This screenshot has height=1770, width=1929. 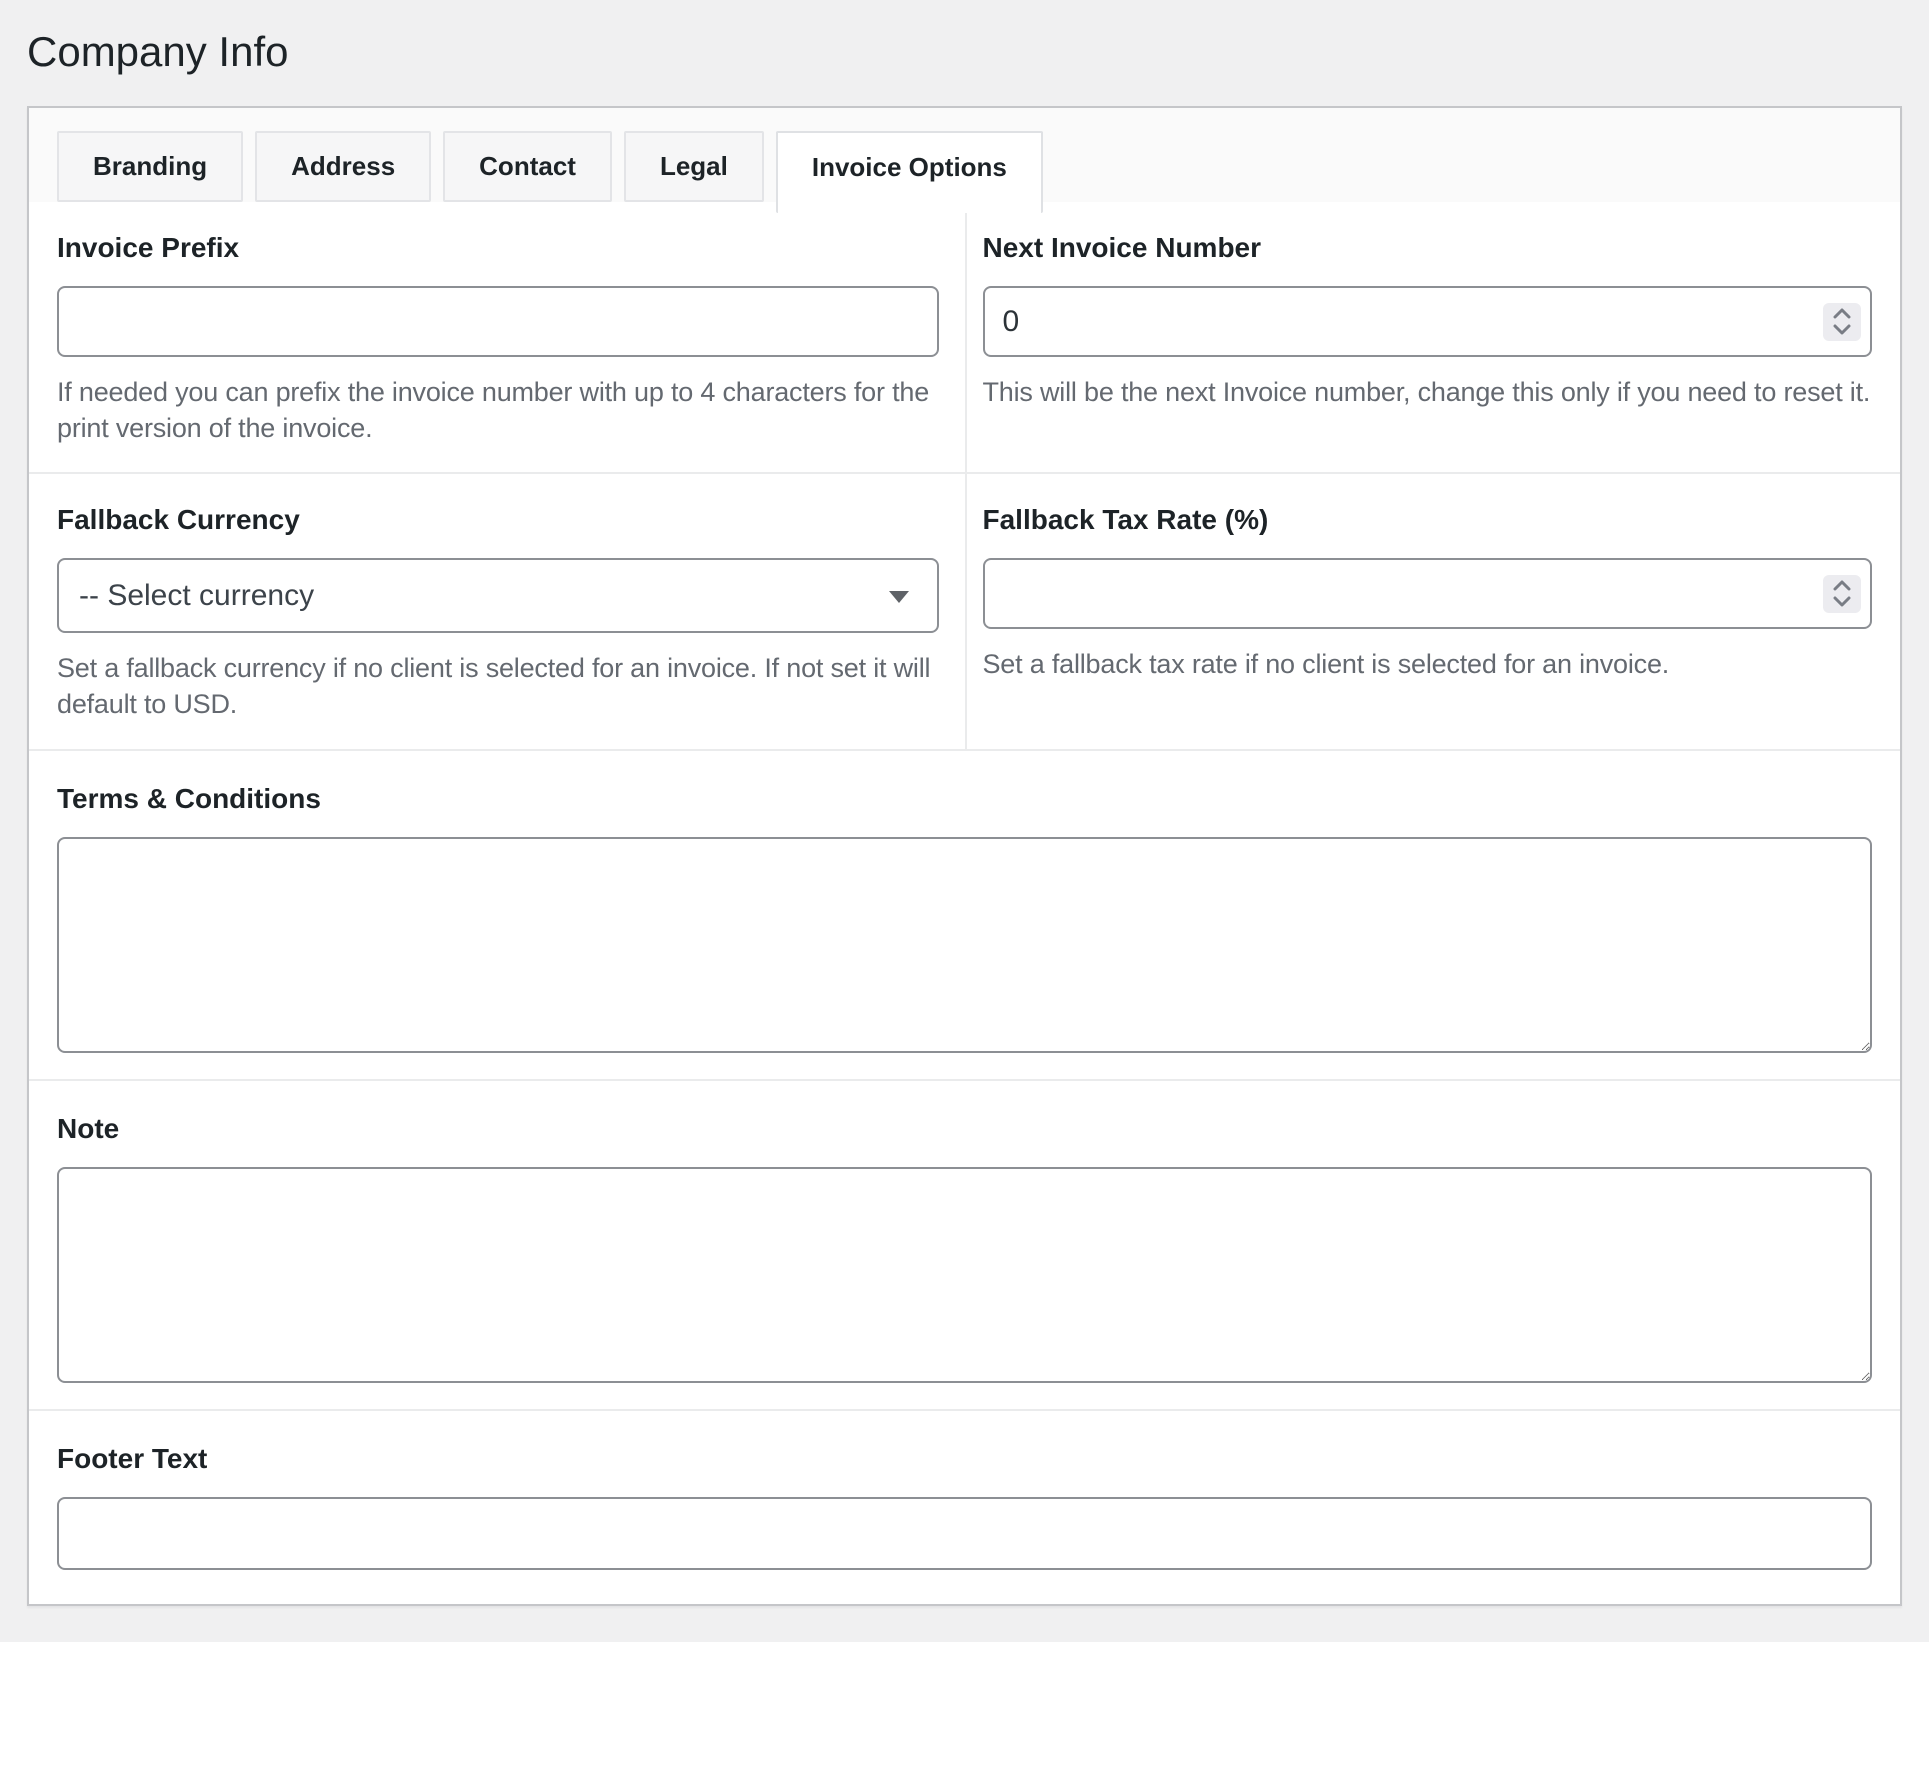 I want to click on next-invoice-number-wrap, so click(x=1427, y=321).